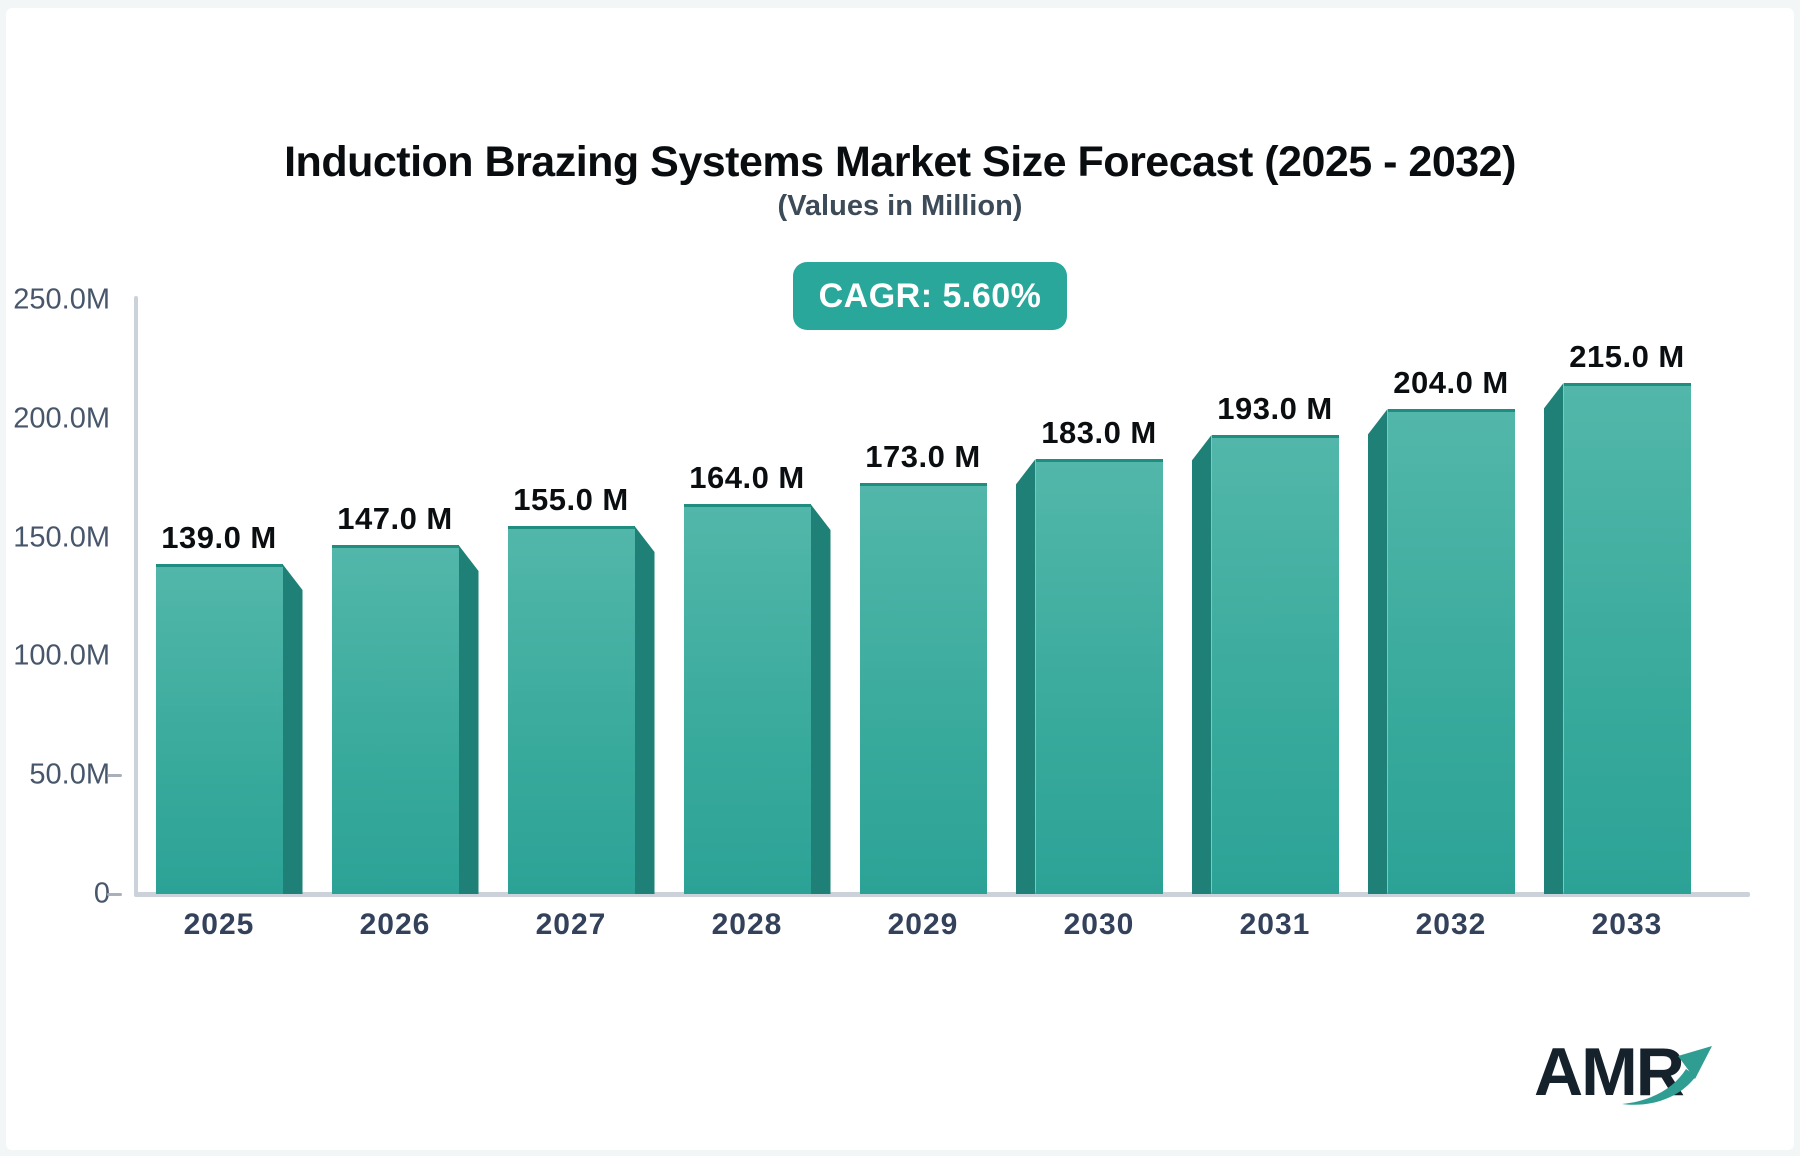 Image resolution: width=1800 pixels, height=1156 pixels. Describe the element at coordinates (1627, 924) in the screenshot. I see `x-axis-label: 2033` at that location.